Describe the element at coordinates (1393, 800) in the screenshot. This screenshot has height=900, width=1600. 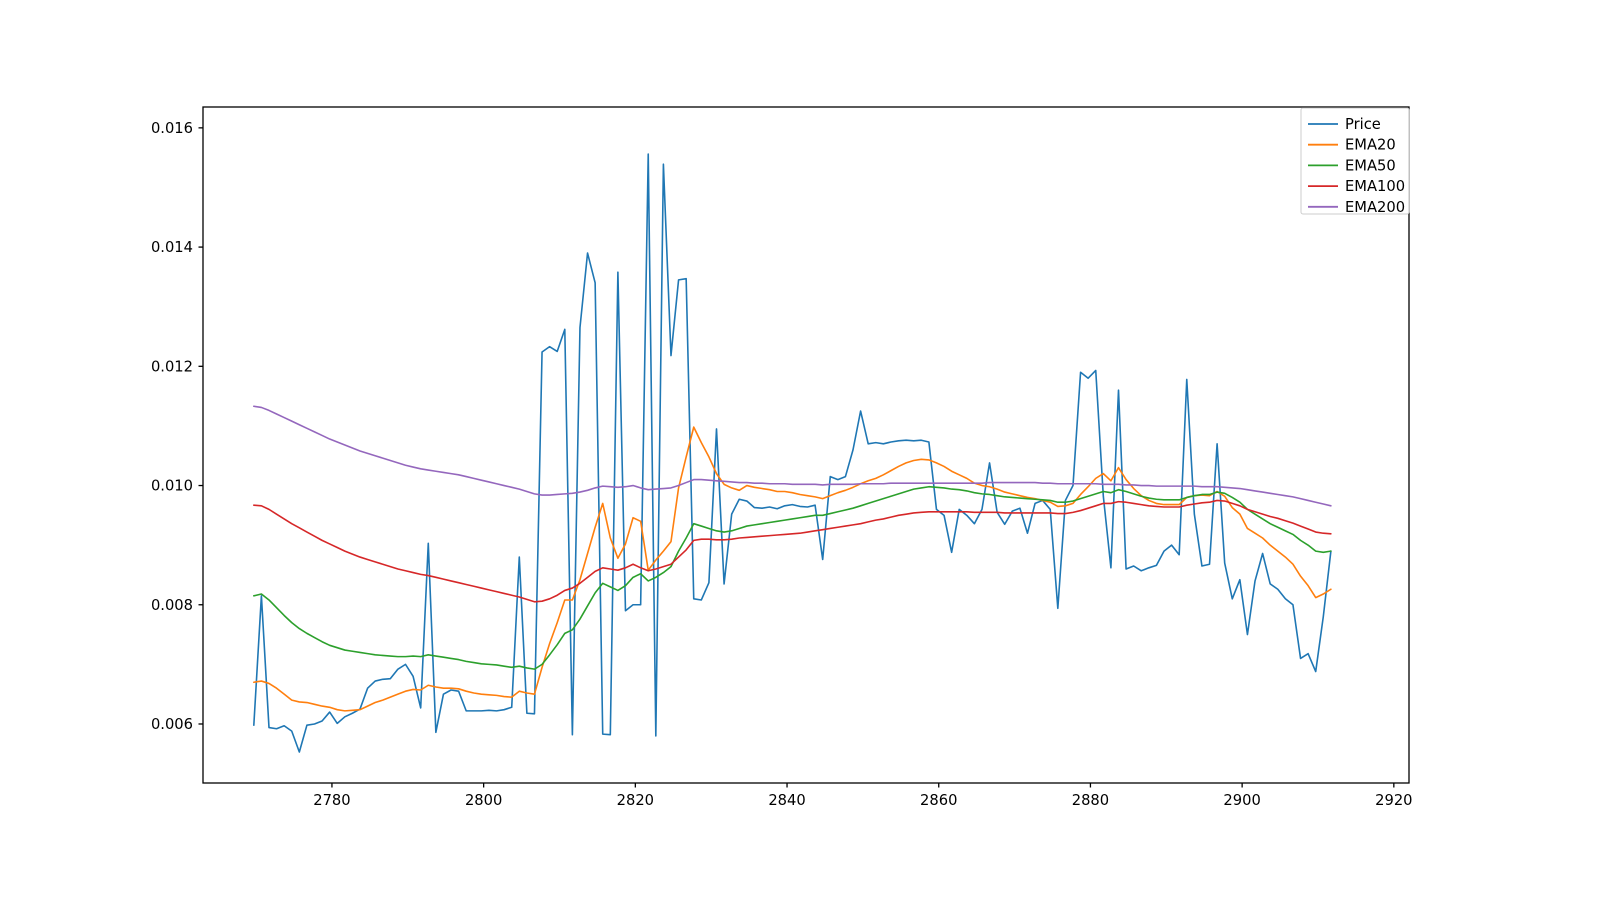
I see `x-tick-label: 2920` at that location.